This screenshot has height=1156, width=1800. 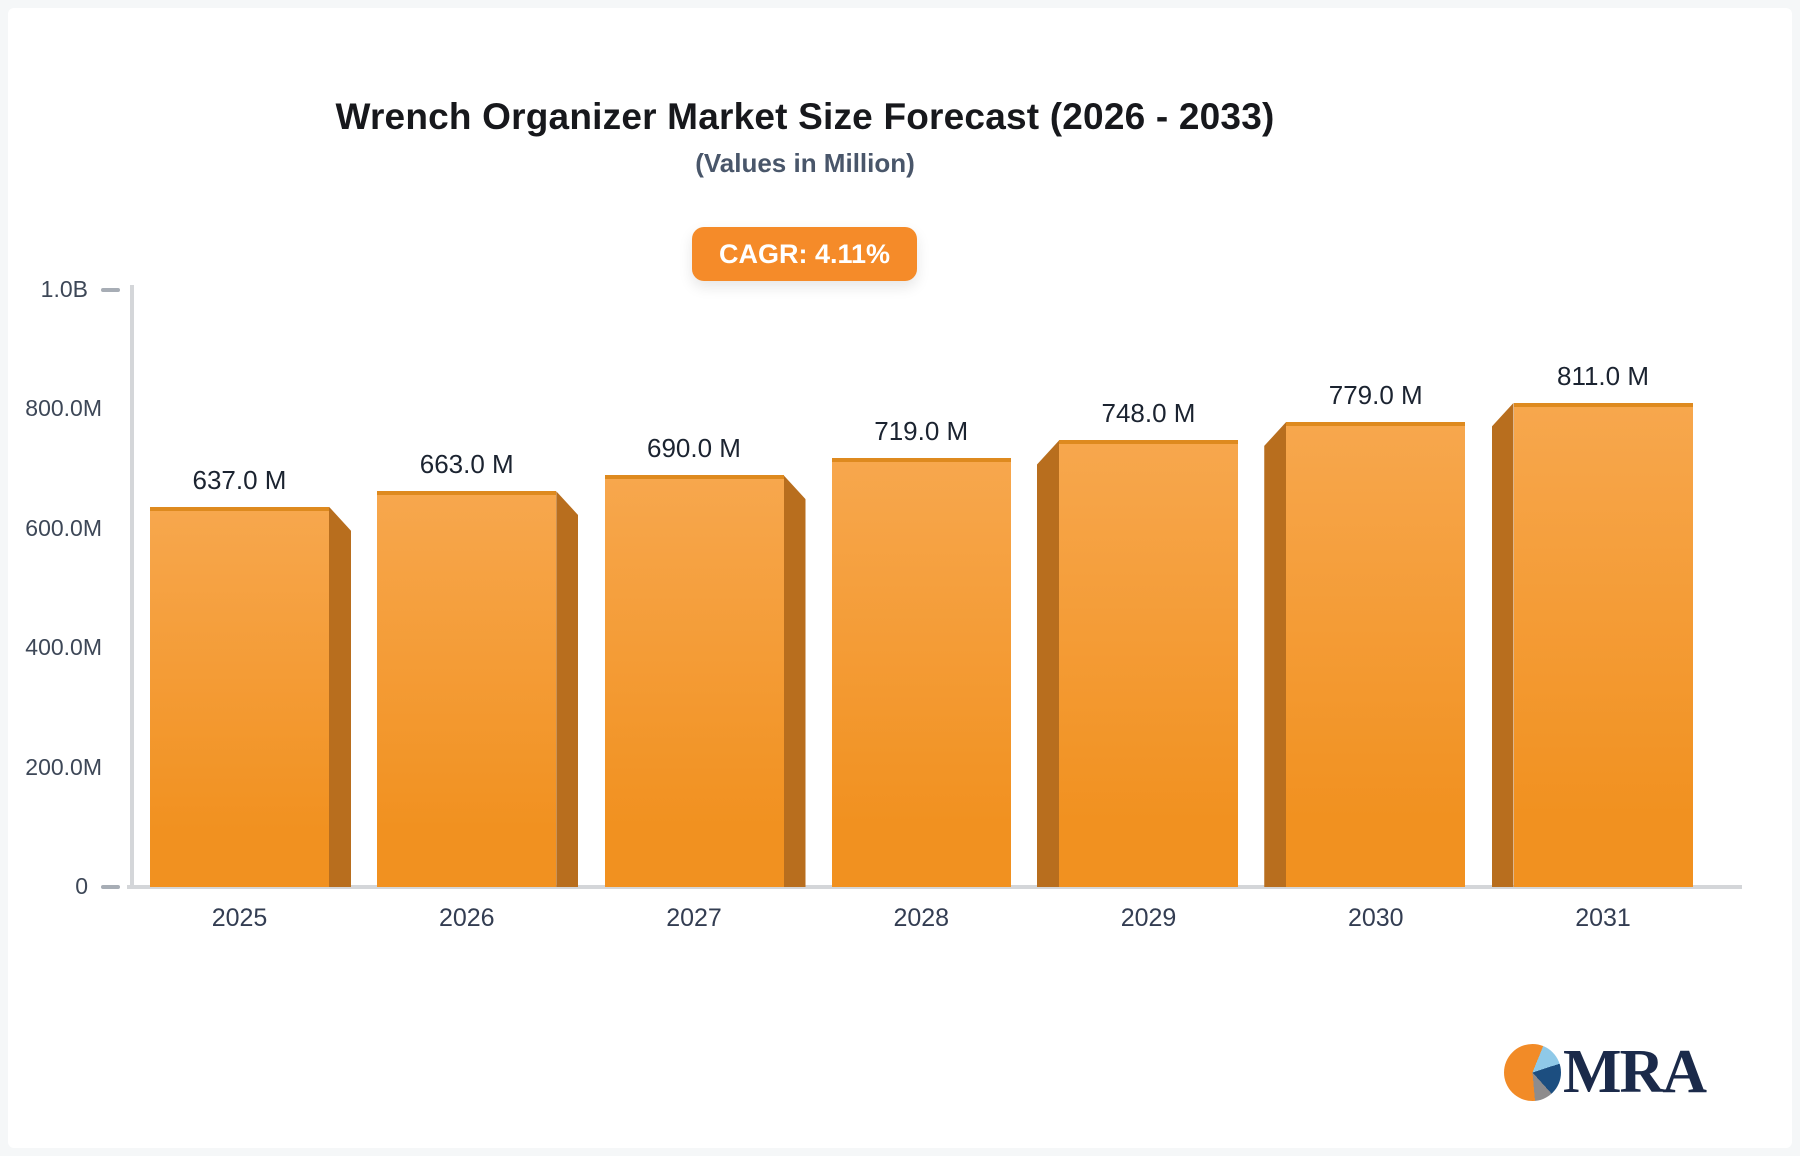 What do you see at coordinates (466, 464) in the screenshot?
I see `bar-value-label: 663.0 M` at bounding box center [466, 464].